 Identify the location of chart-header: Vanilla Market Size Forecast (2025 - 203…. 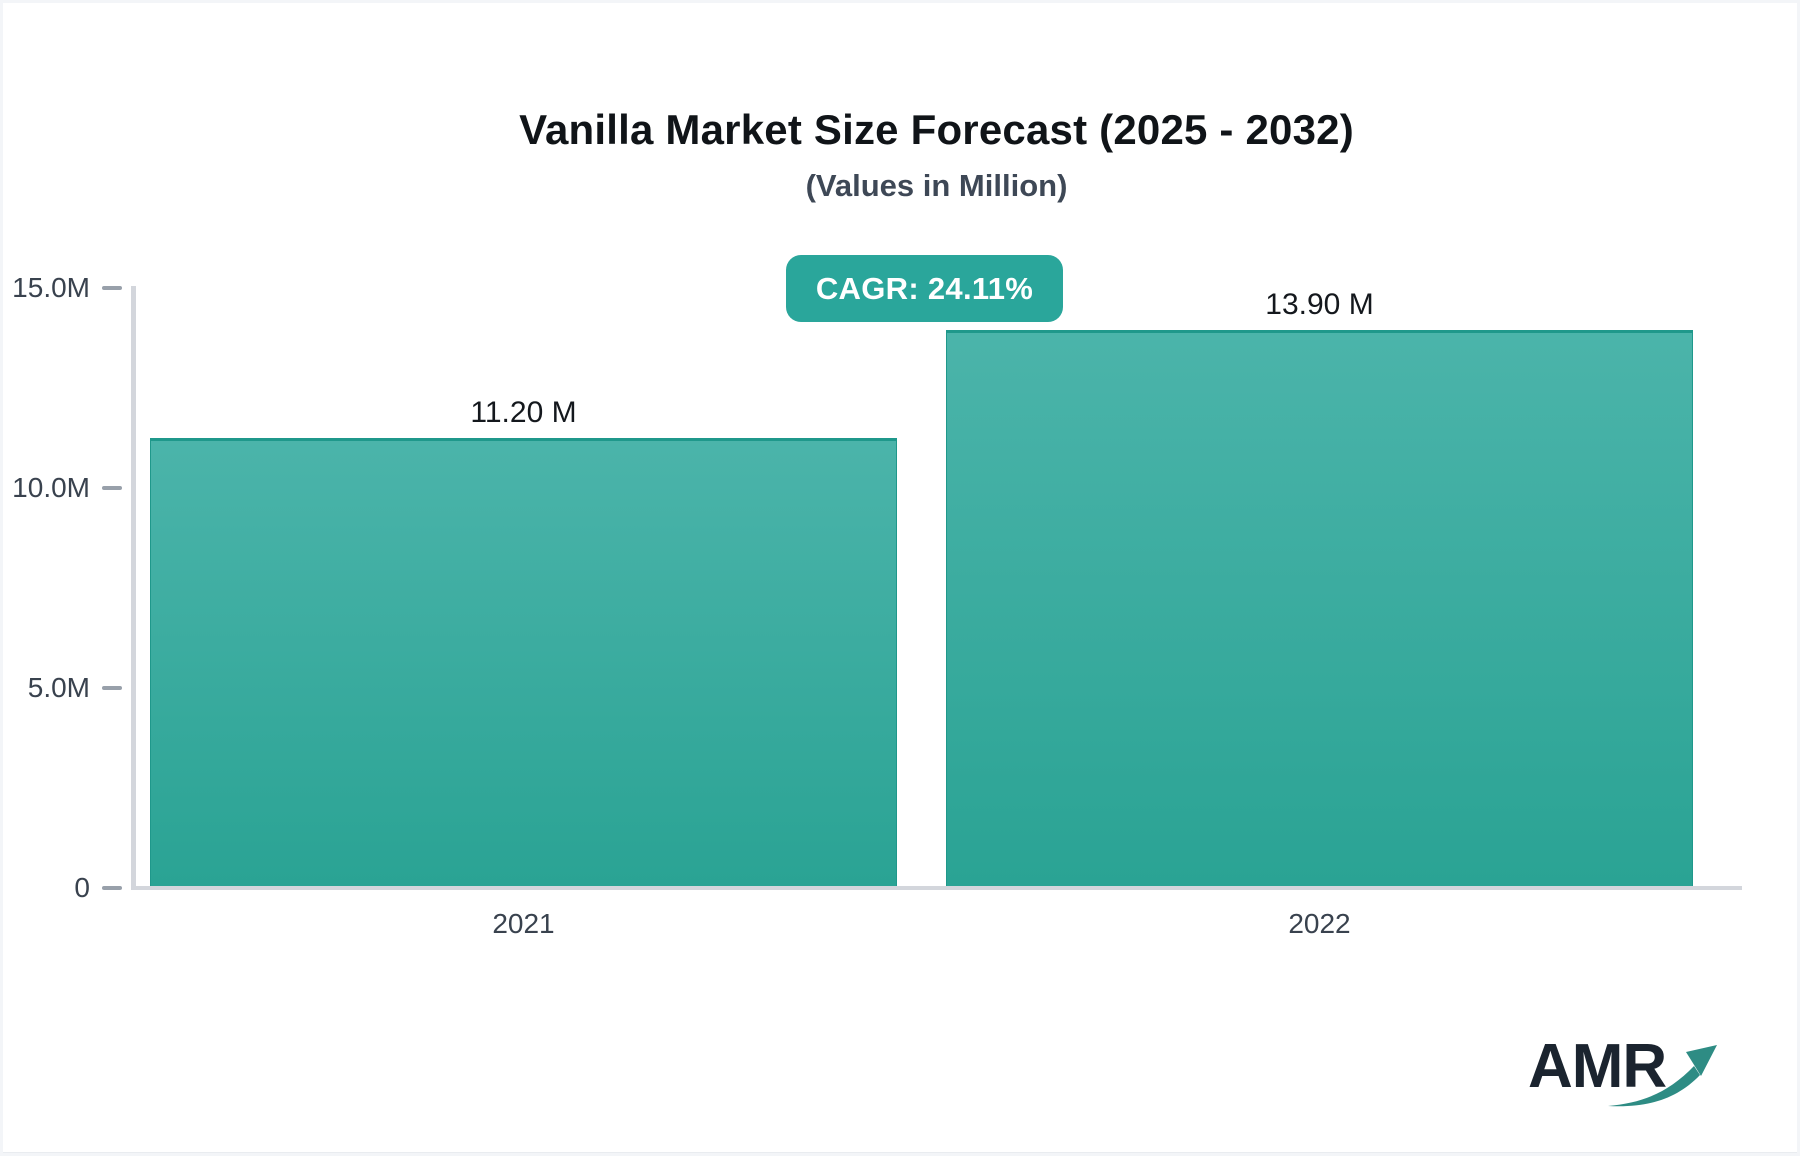
(936, 155).